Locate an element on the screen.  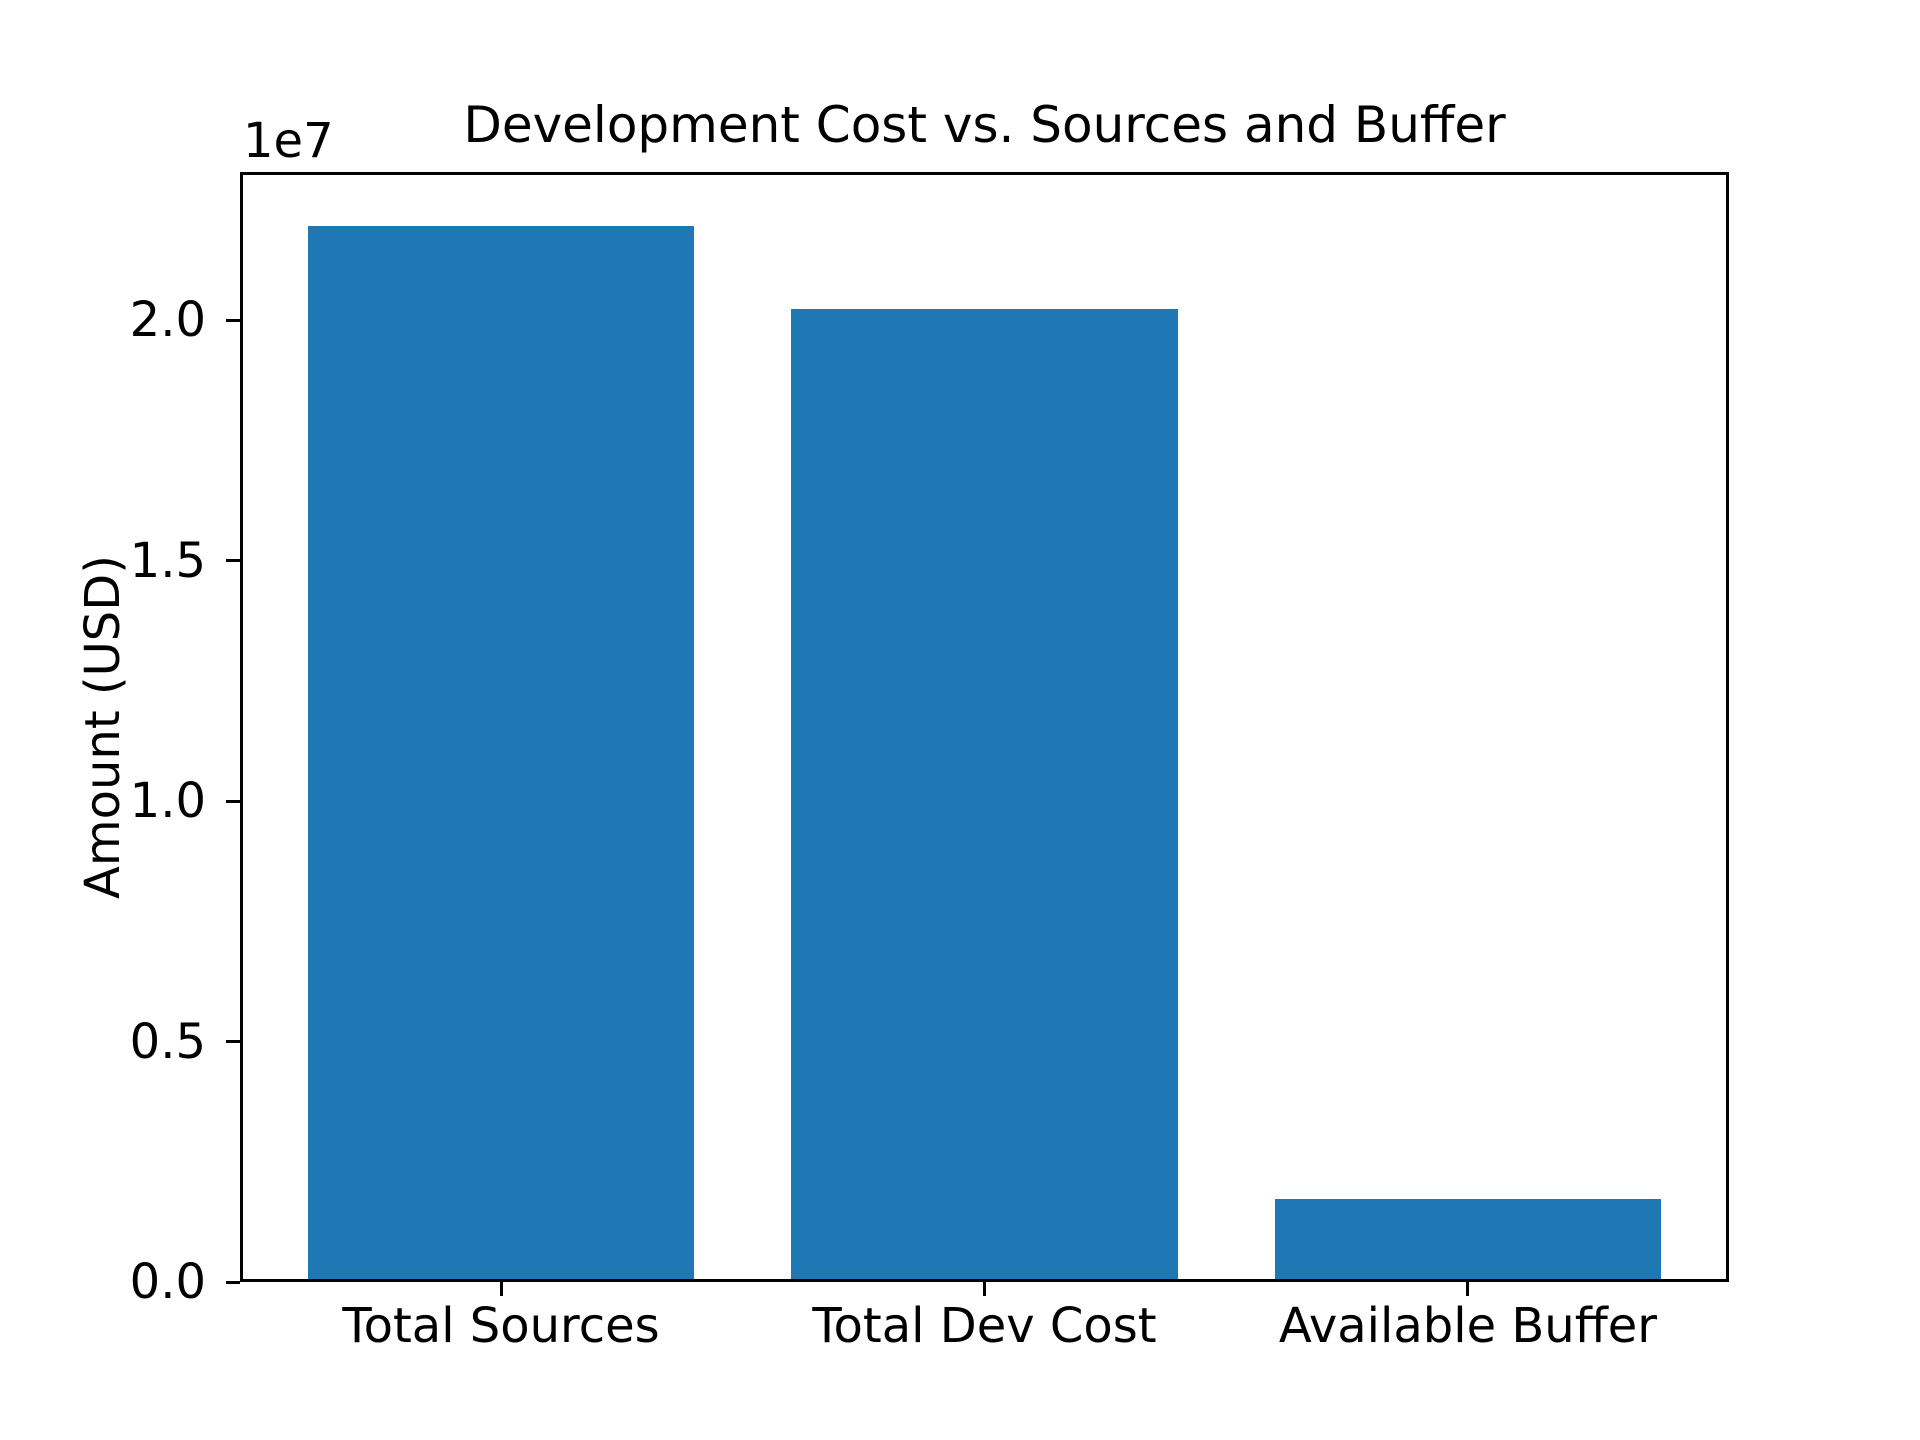
bar-total-sources is located at coordinates (501, 754).